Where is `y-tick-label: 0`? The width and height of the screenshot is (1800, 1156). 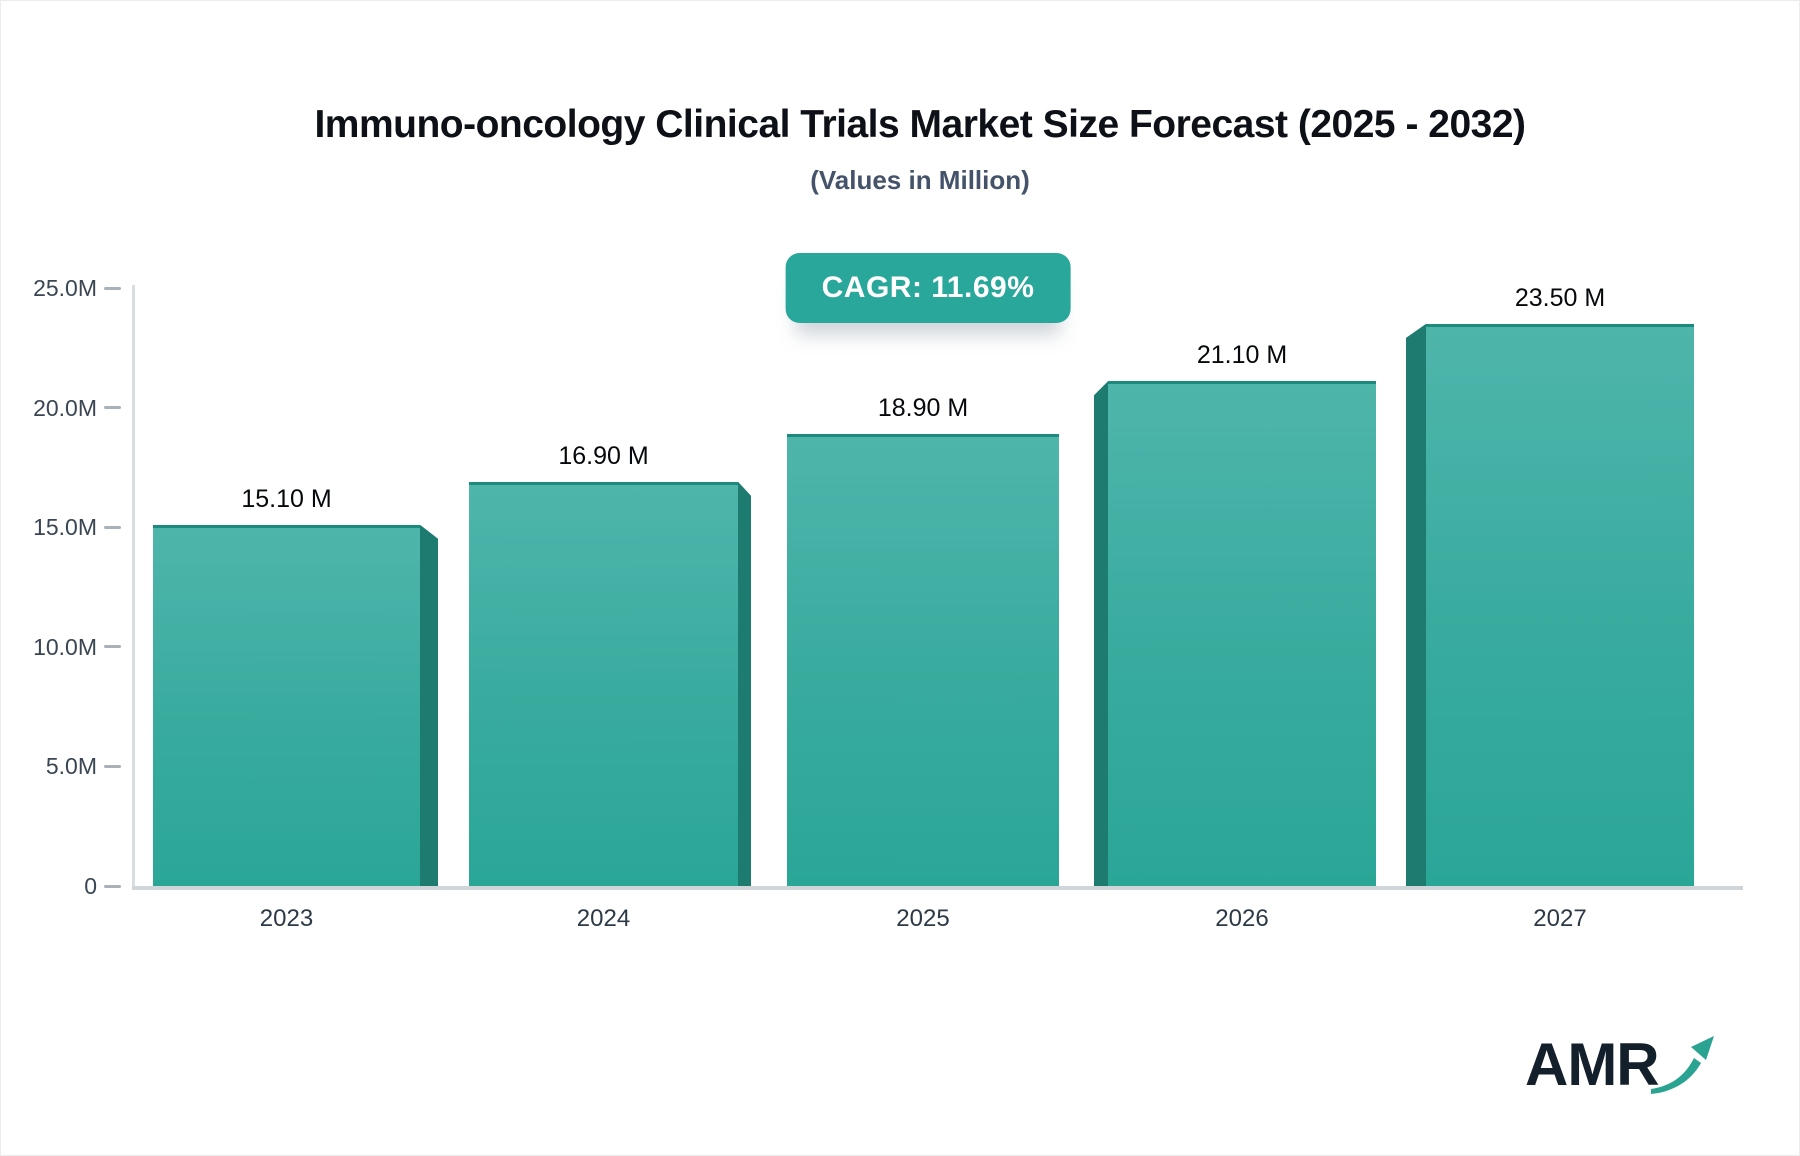 y-tick-label: 0 is located at coordinates (90, 886).